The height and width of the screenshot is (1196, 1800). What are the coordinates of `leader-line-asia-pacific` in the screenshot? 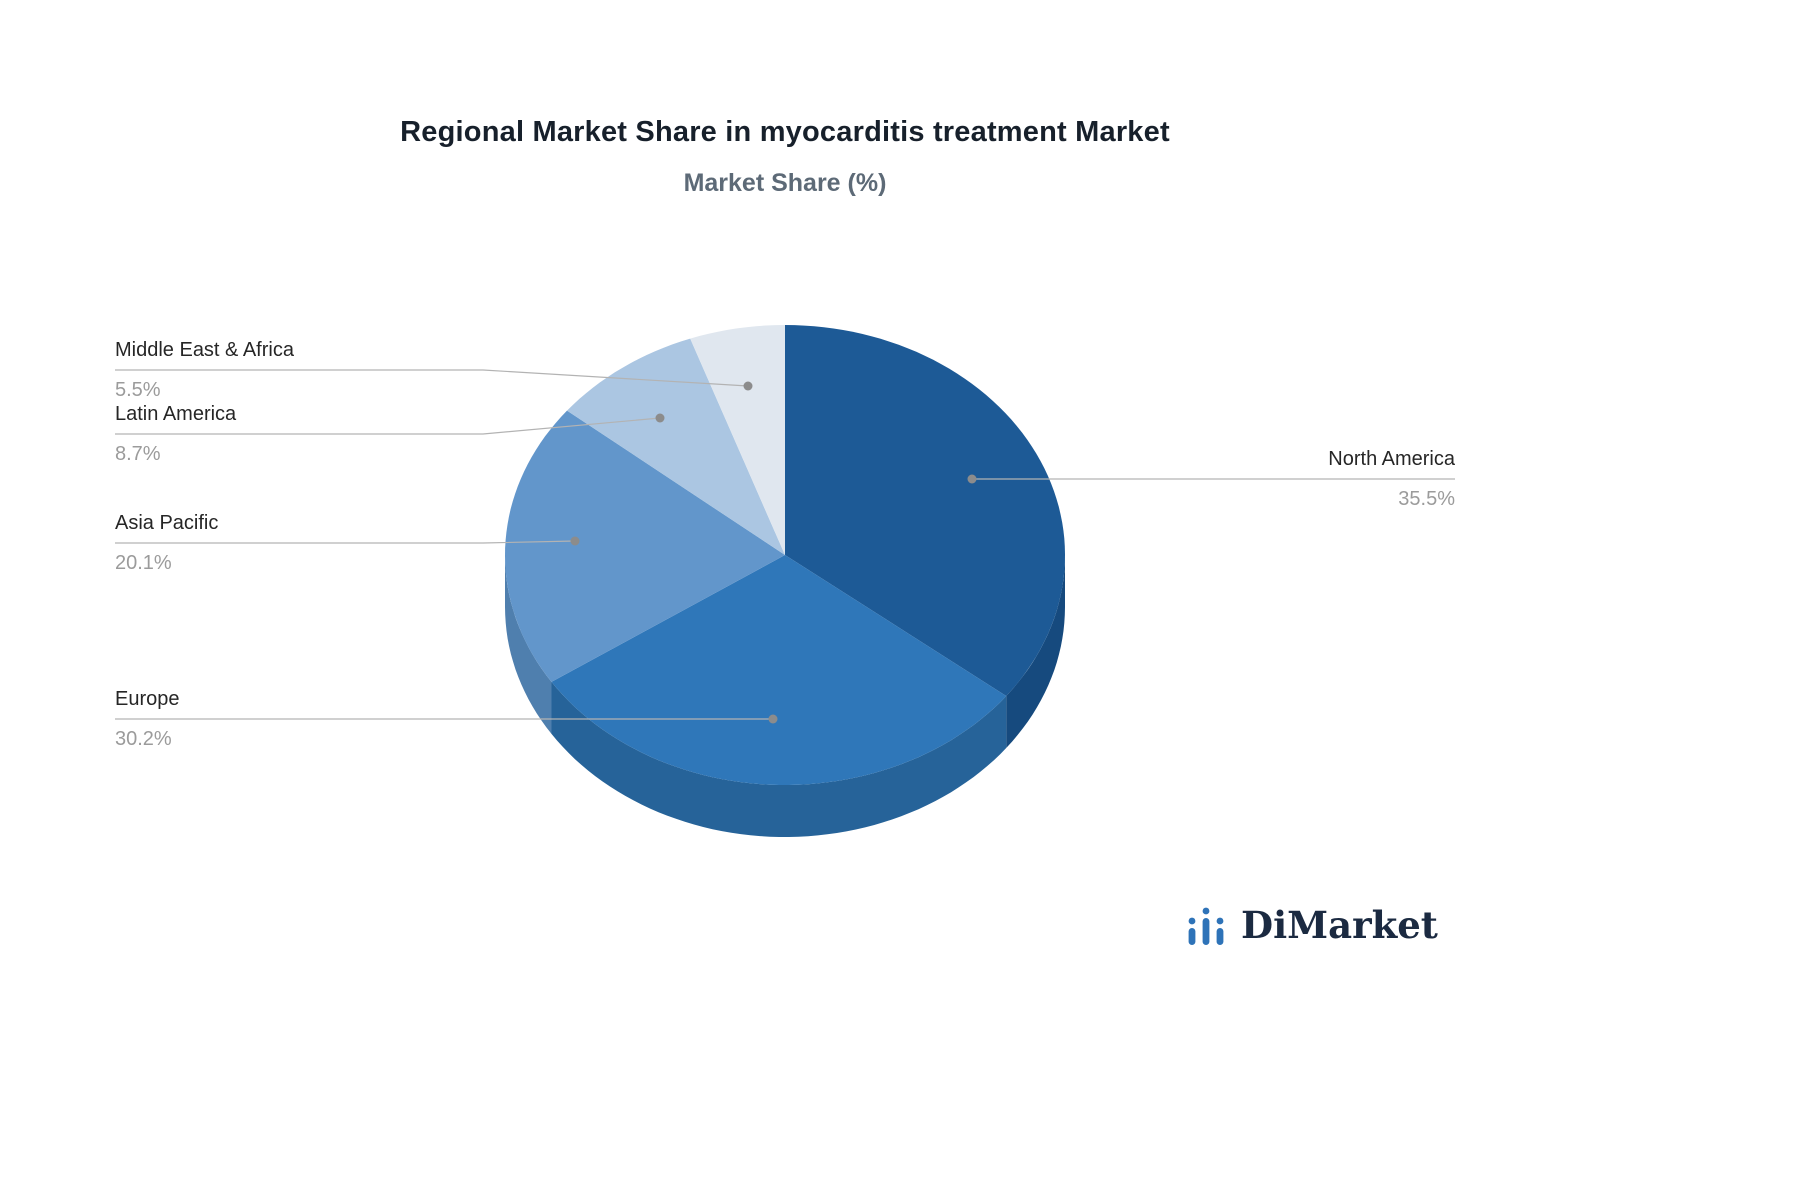 It's located at (345, 542).